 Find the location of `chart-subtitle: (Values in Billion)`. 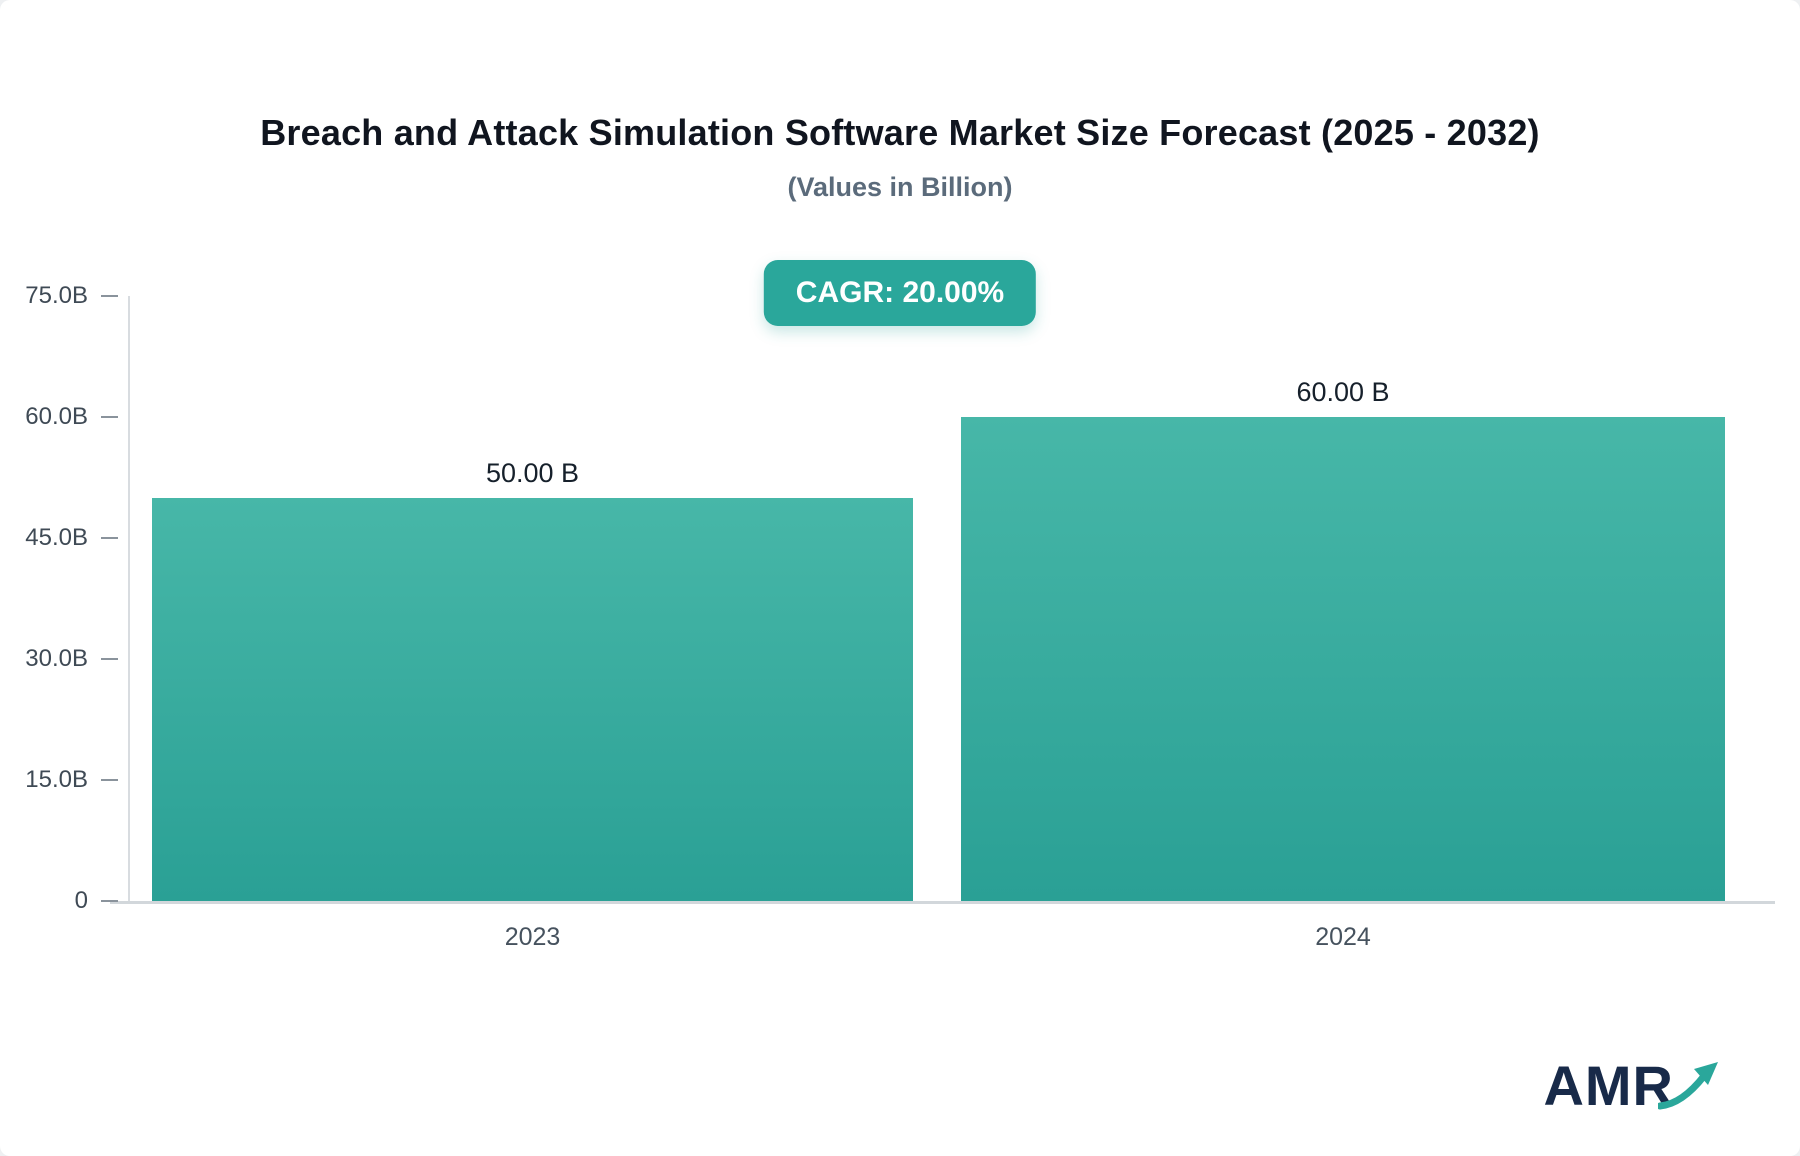

chart-subtitle: (Values in Billion) is located at coordinates (900, 187).